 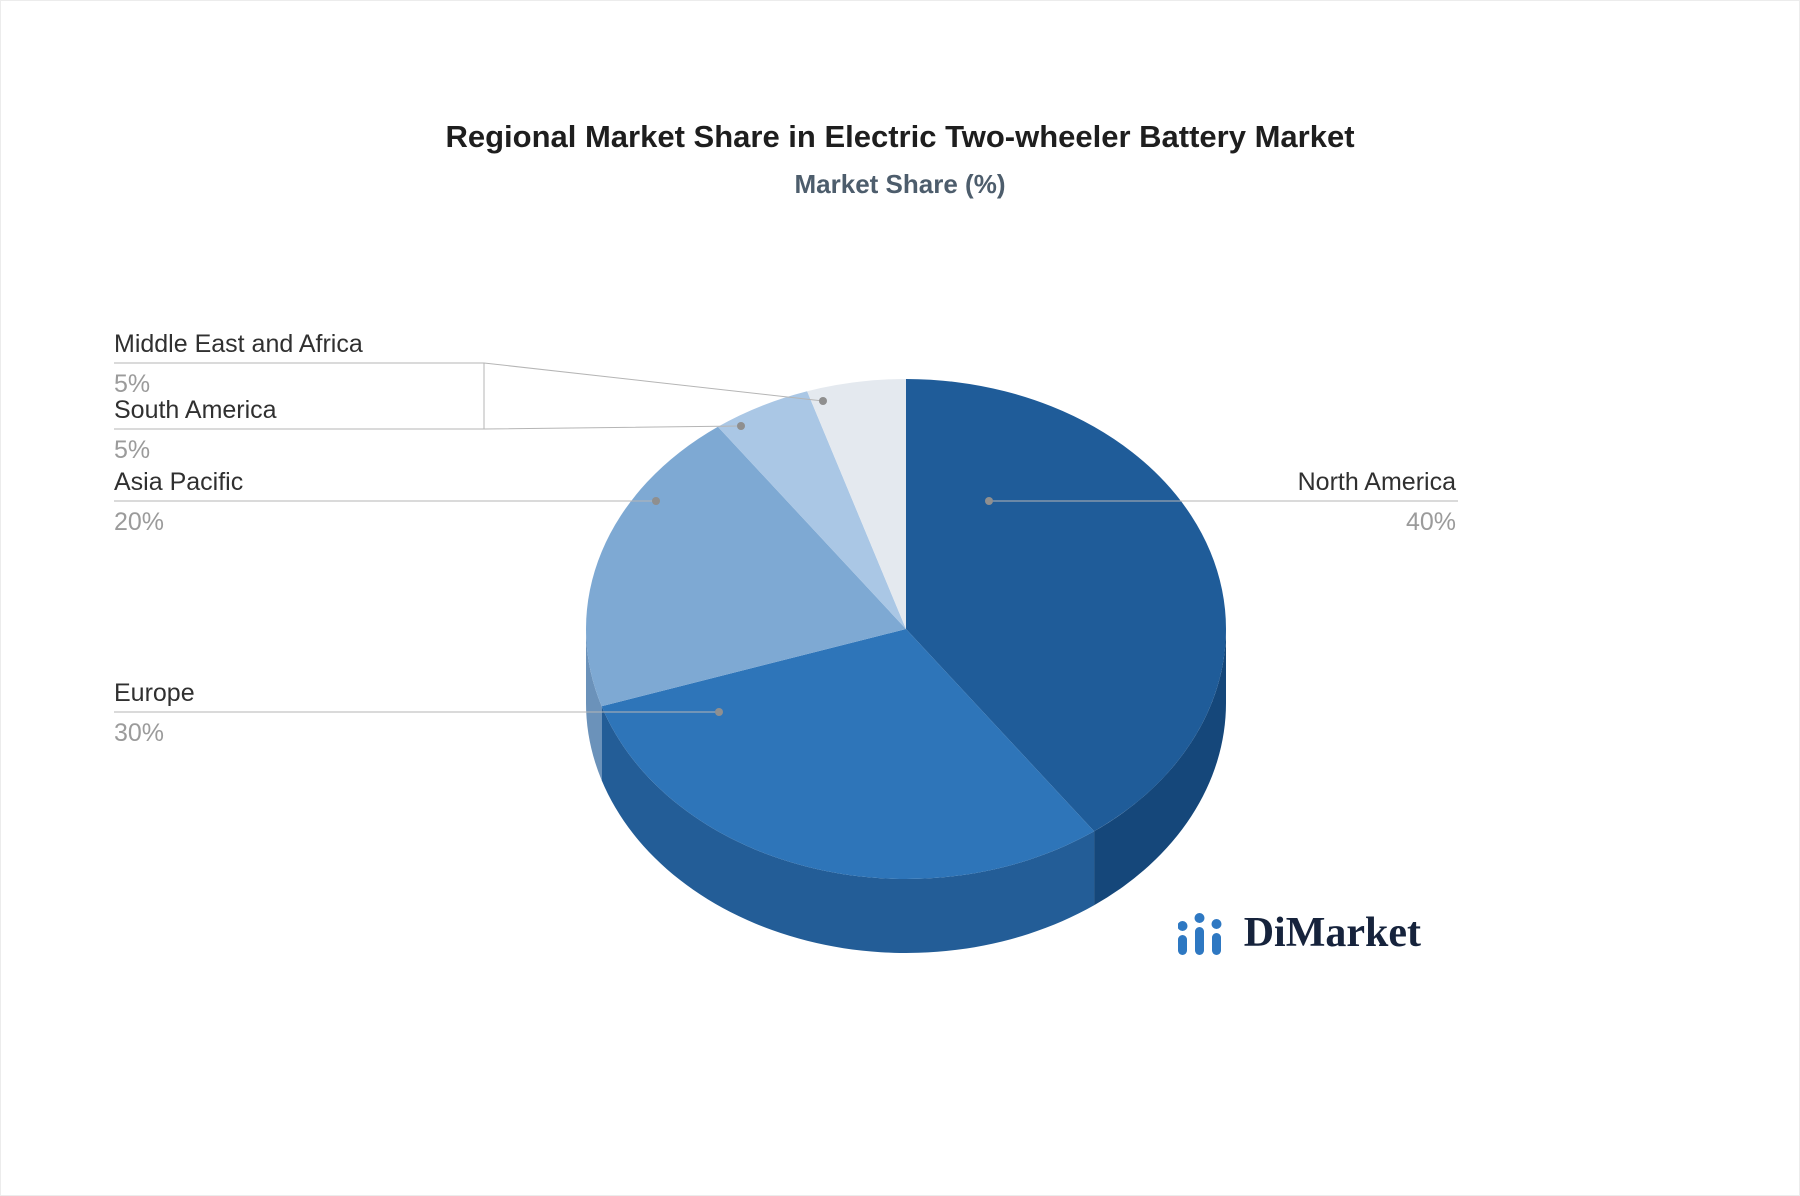 I want to click on slice-label: Europe, so click(x=154, y=693).